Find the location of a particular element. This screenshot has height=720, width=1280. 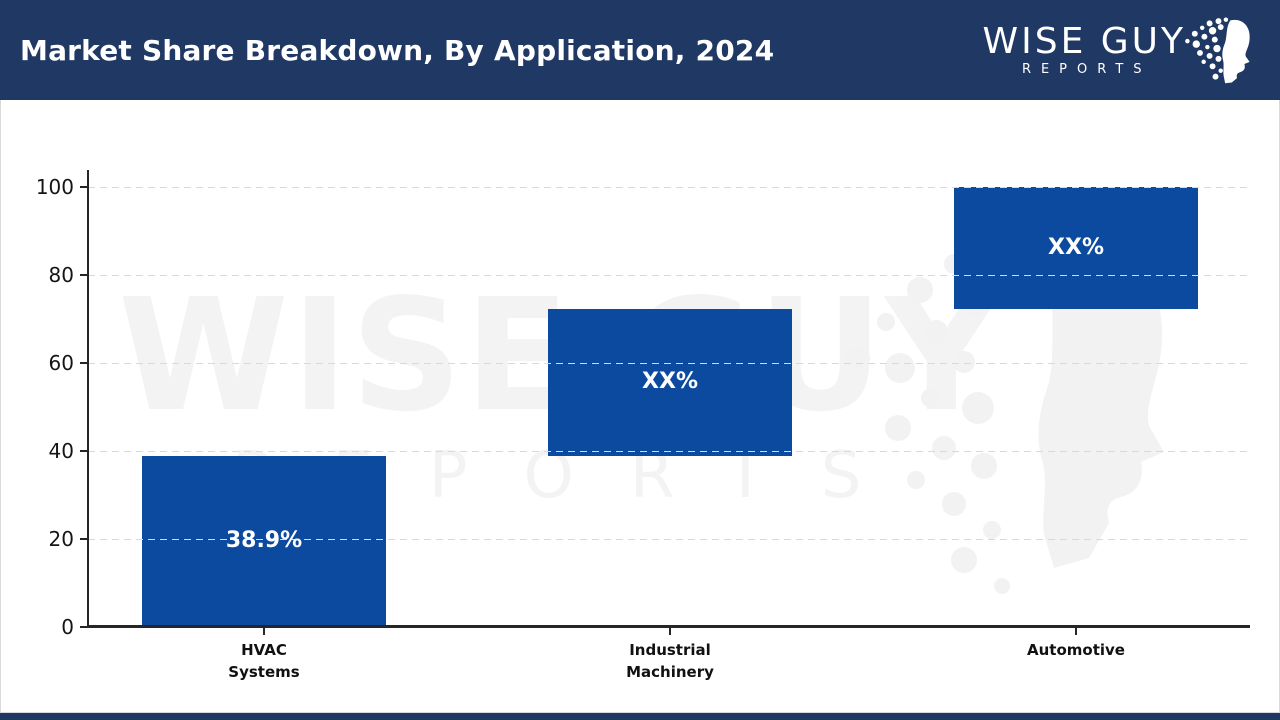

bottom-border is located at coordinates (640, 712).